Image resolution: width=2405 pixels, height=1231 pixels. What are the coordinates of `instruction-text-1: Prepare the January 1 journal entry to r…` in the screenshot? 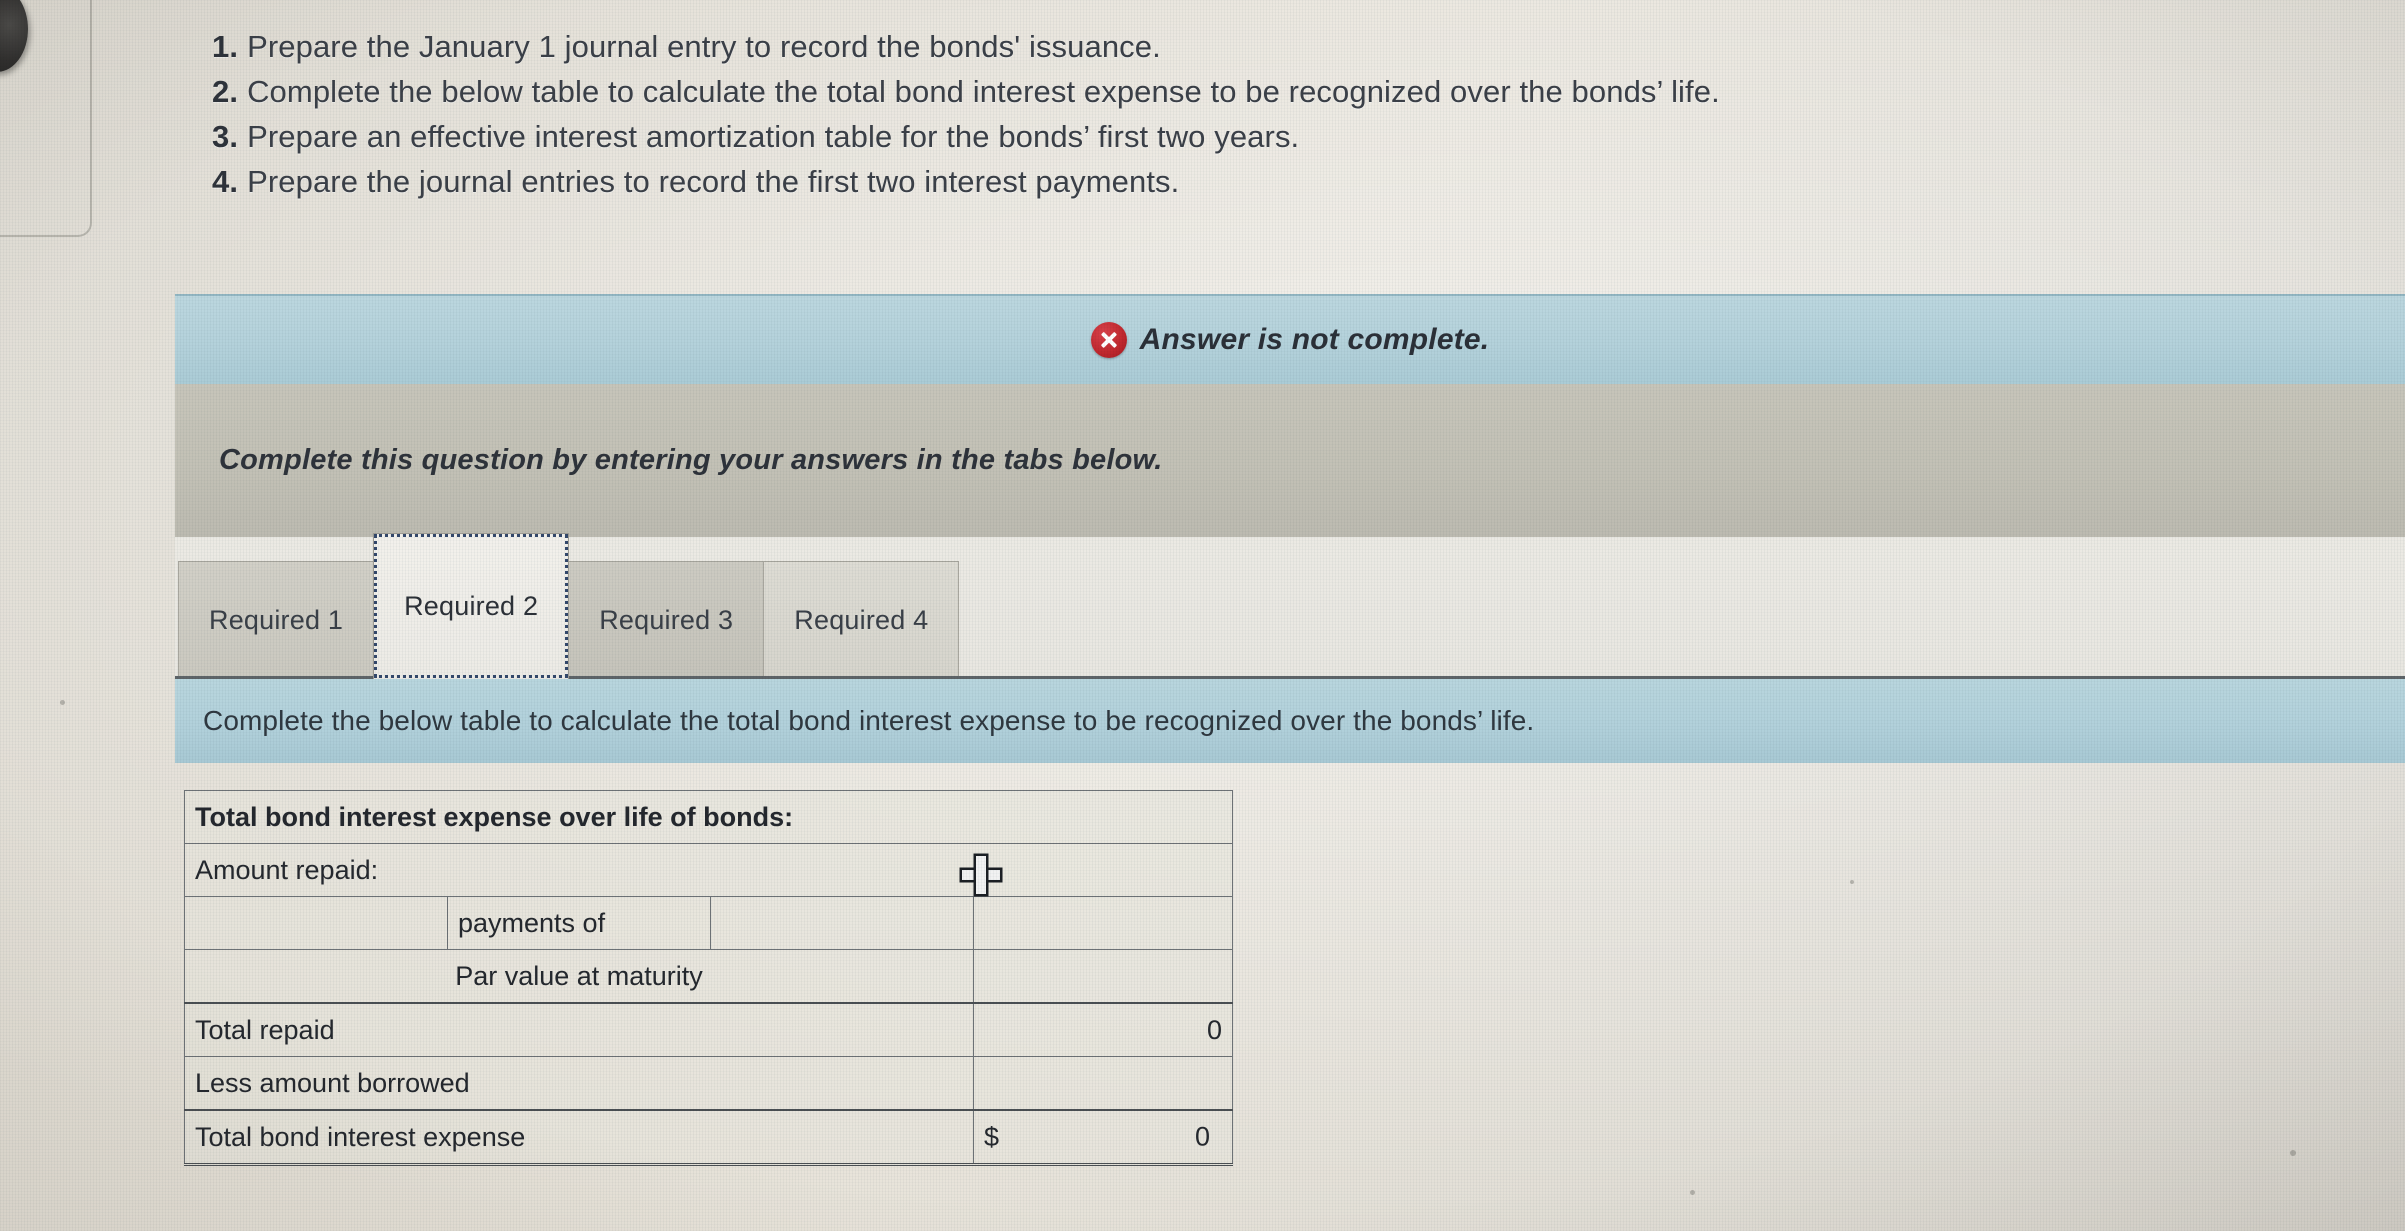 It's located at (704, 46).